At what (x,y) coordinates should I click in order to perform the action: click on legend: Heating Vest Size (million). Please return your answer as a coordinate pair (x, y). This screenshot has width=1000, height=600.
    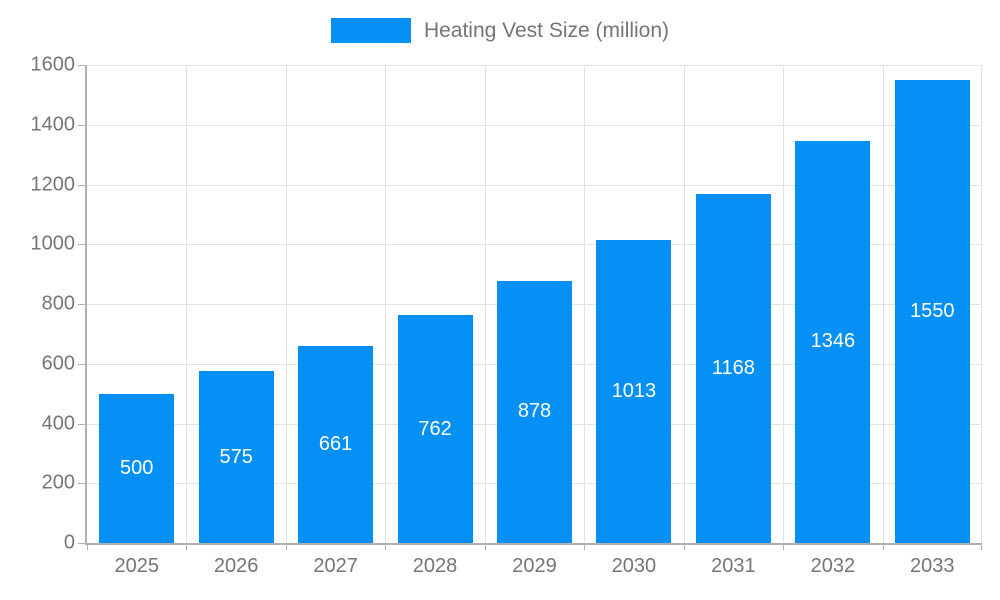
    Looking at the image, I should click on (500, 30).